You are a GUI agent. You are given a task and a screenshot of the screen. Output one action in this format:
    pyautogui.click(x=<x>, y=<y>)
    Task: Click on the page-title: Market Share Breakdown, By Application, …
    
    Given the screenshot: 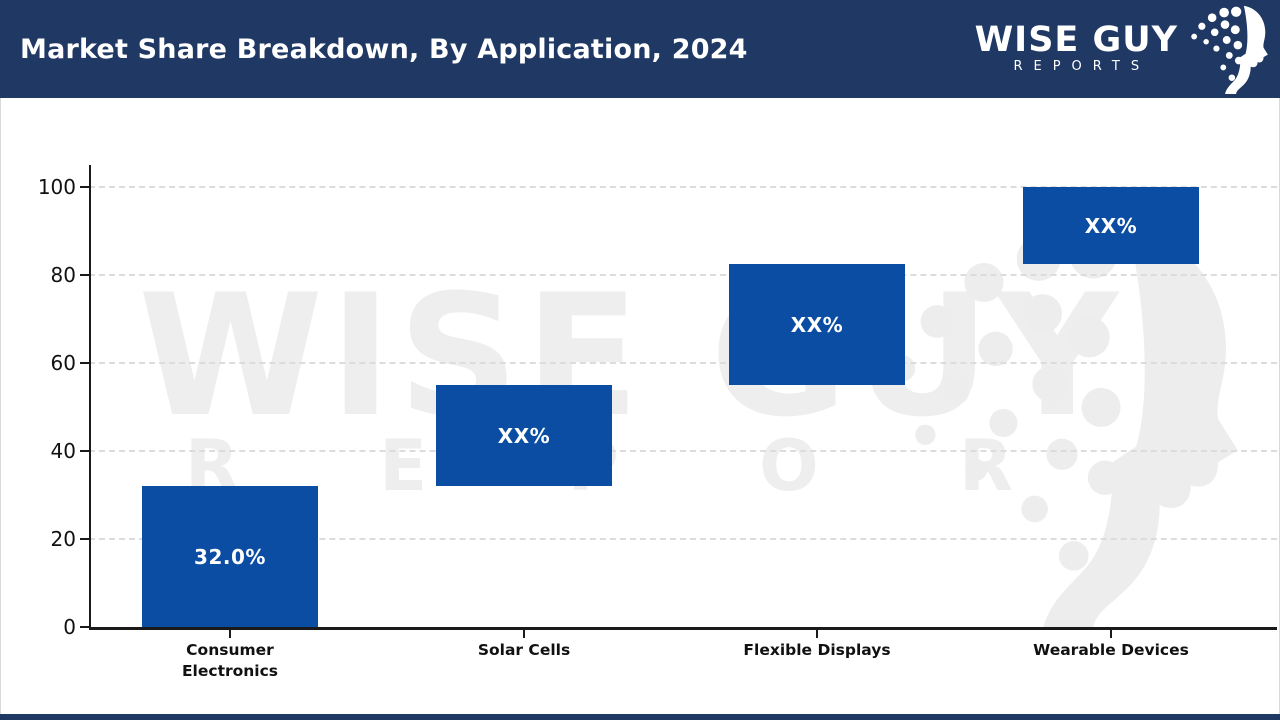 What is the action you would take?
    pyautogui.click(x=384, y=49)
    